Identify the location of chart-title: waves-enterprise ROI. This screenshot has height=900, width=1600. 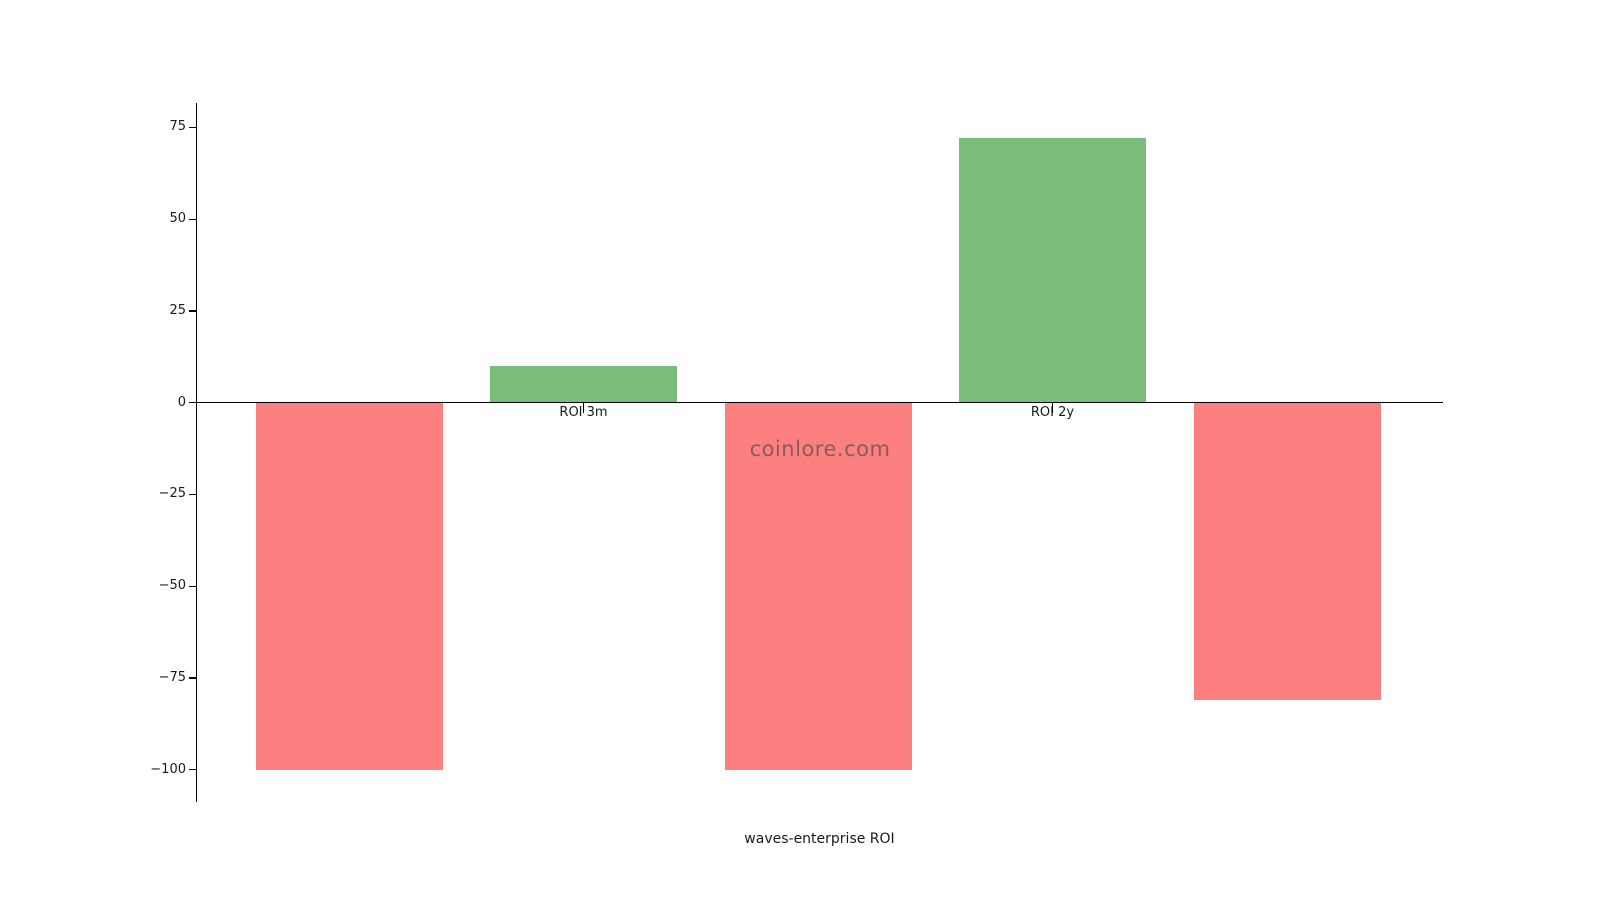
(819, 839).